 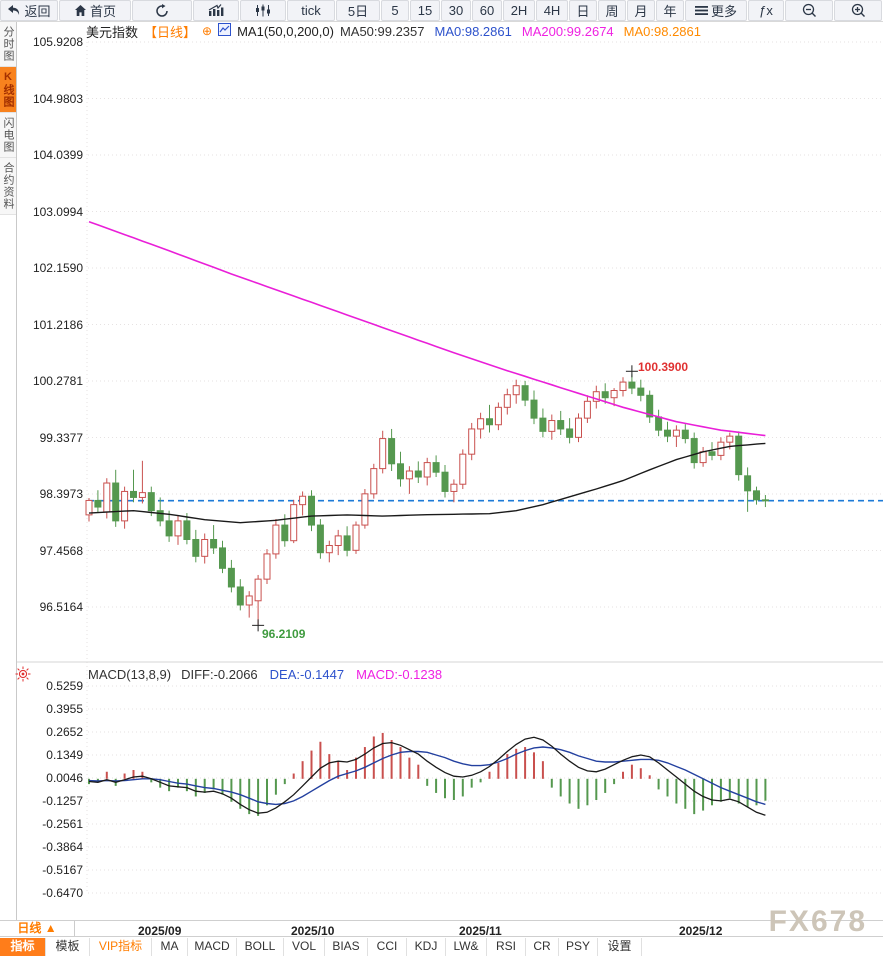 I want to click on macd-value: MACD:-0.1238, so click(x=399, y=674).